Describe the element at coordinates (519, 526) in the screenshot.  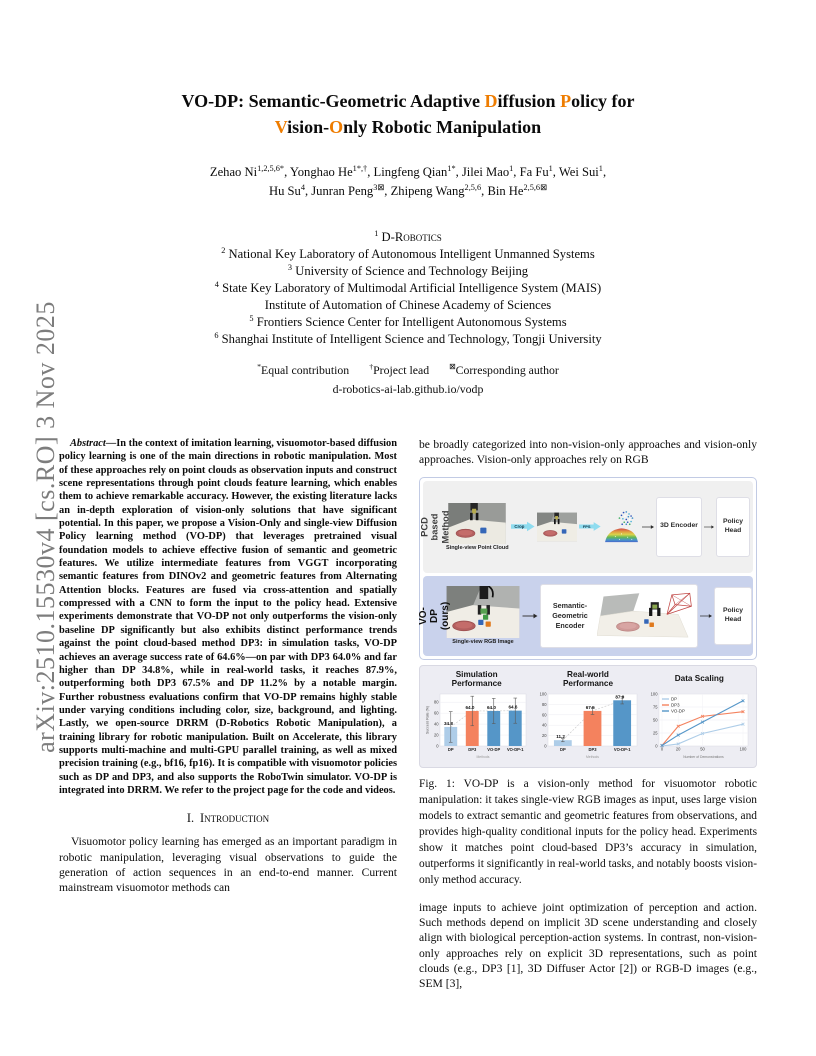
I see `svg-text: Crop` at that location.